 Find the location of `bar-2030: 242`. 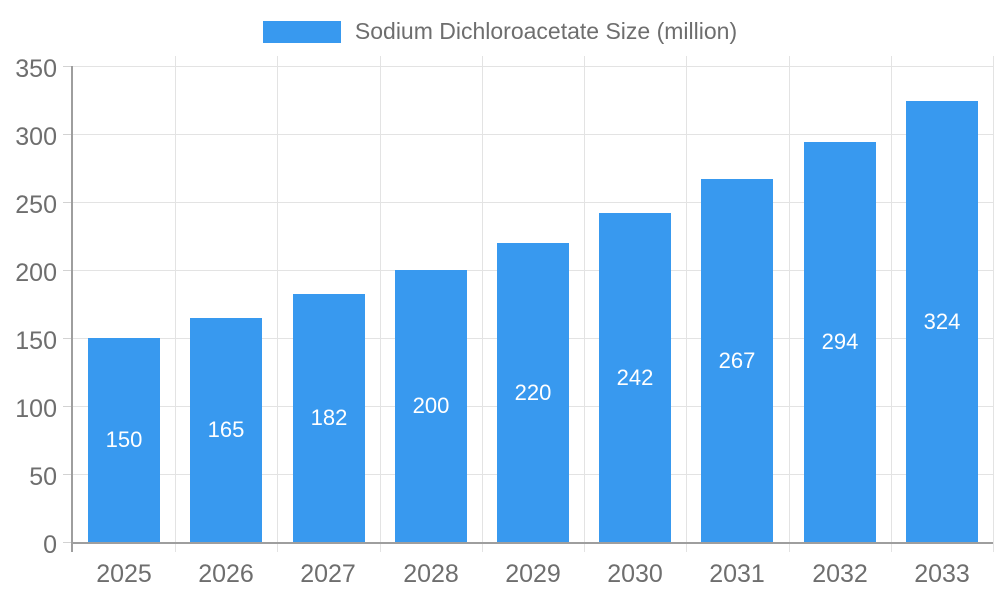

bar-2030: 242 is located at coordinates (635, 377).